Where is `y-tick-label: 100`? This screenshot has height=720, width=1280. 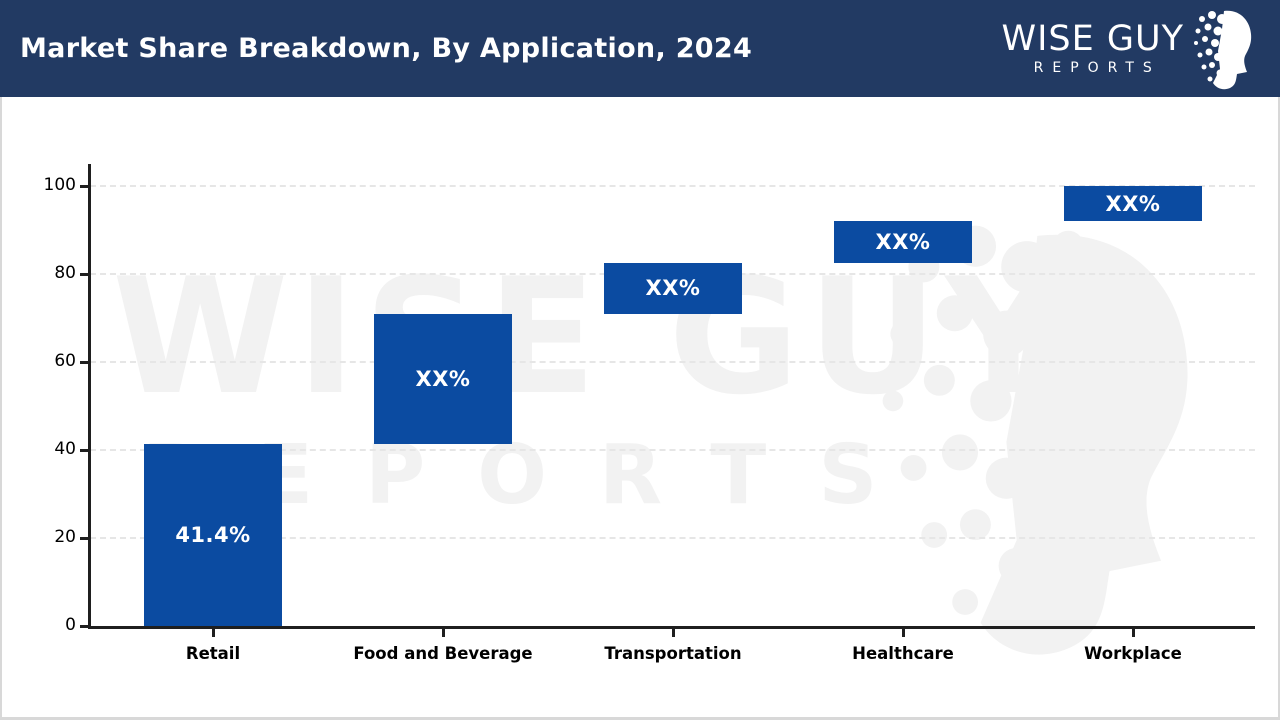 y-tick-label: 100 is located at coordinates (59, 185).